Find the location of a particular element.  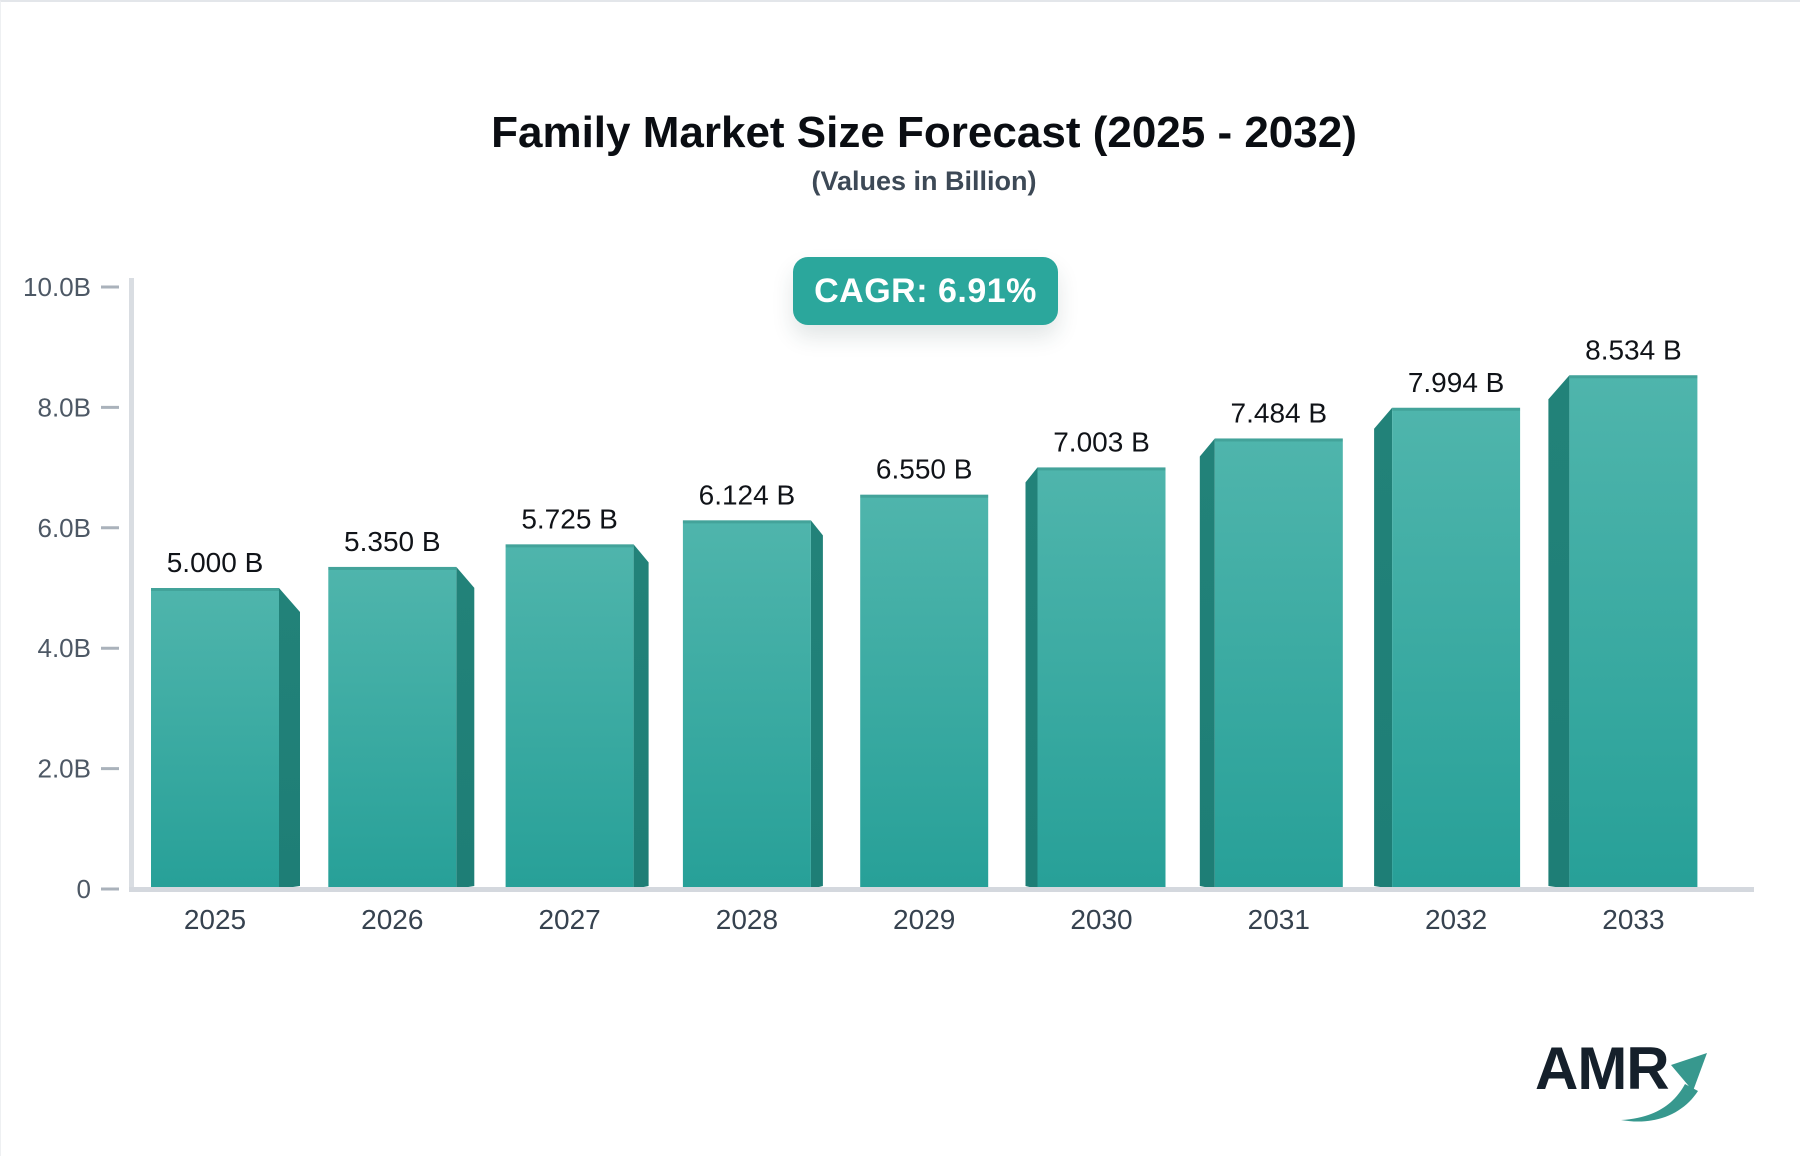

bar-value-label: 5.725 B is located at coordinates (569, 518).